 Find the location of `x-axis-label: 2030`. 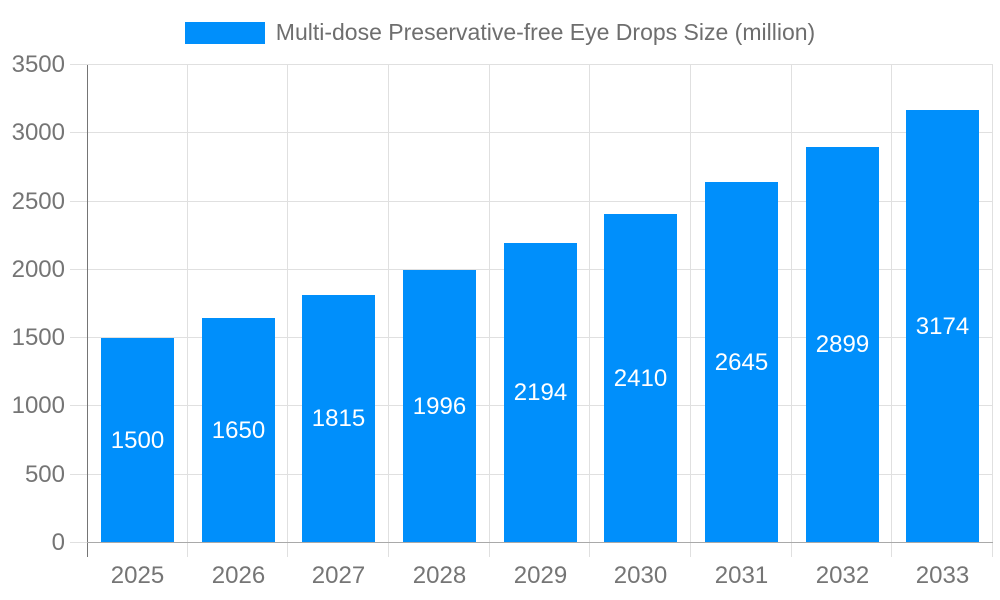

x-axis-label: 2030 is located at coordinates (640, 575).